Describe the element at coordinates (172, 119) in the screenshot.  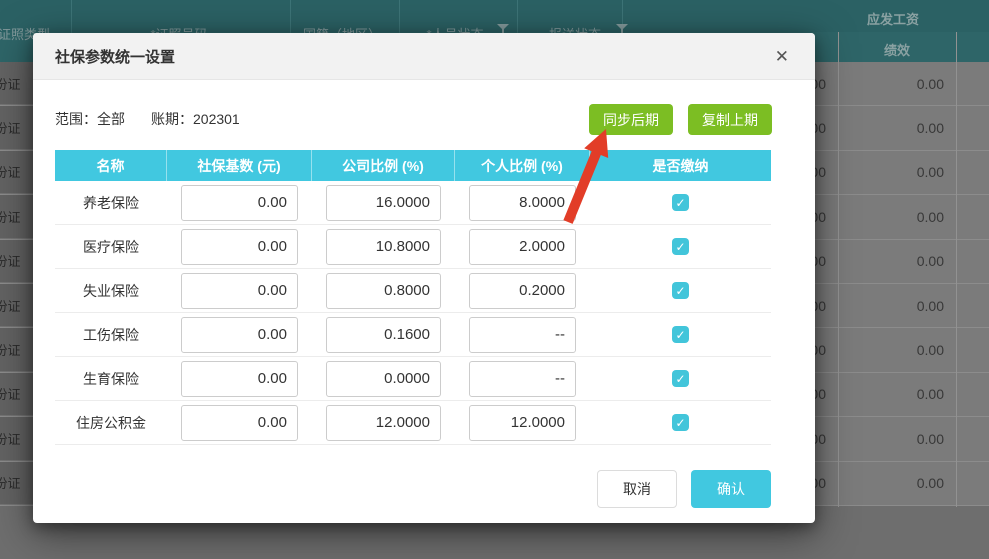
I see `period-label: 账期：` at that location.